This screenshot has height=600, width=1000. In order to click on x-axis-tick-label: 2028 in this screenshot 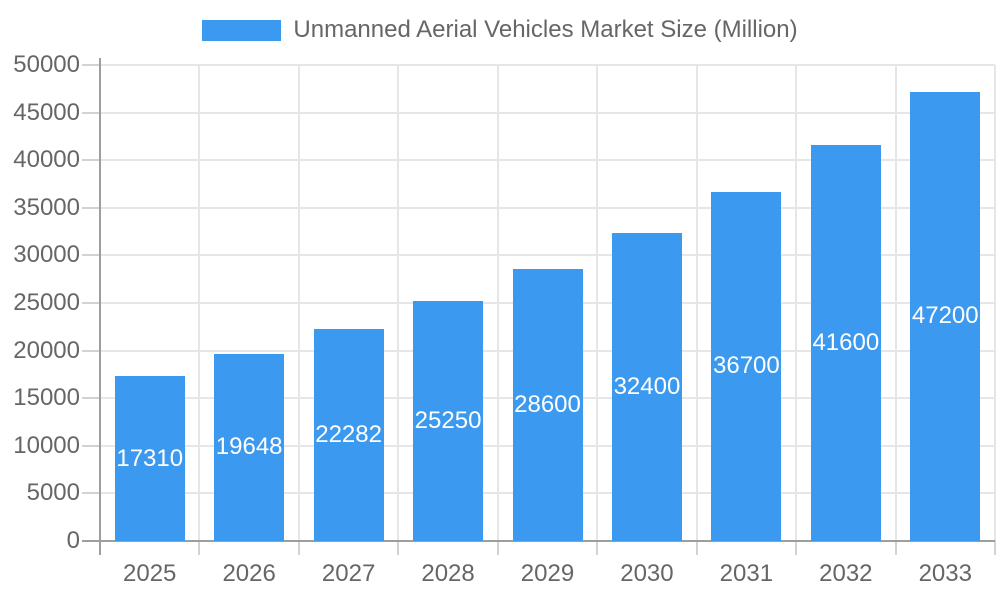, I will do `click(448, 573)`.